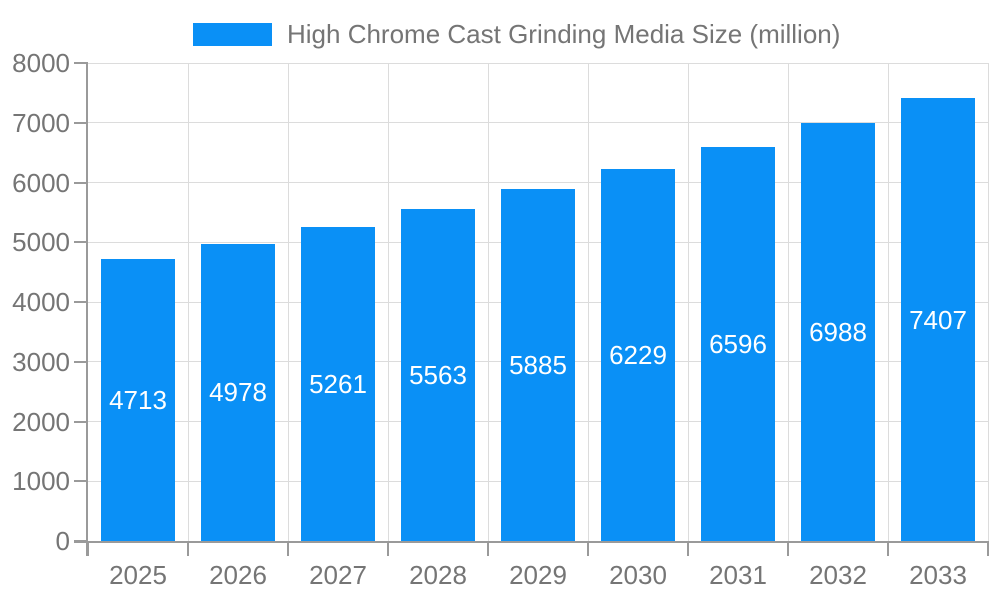 The image size is (1000, 600). I want to click on bar-value-label: 4978, so click(238, 392).